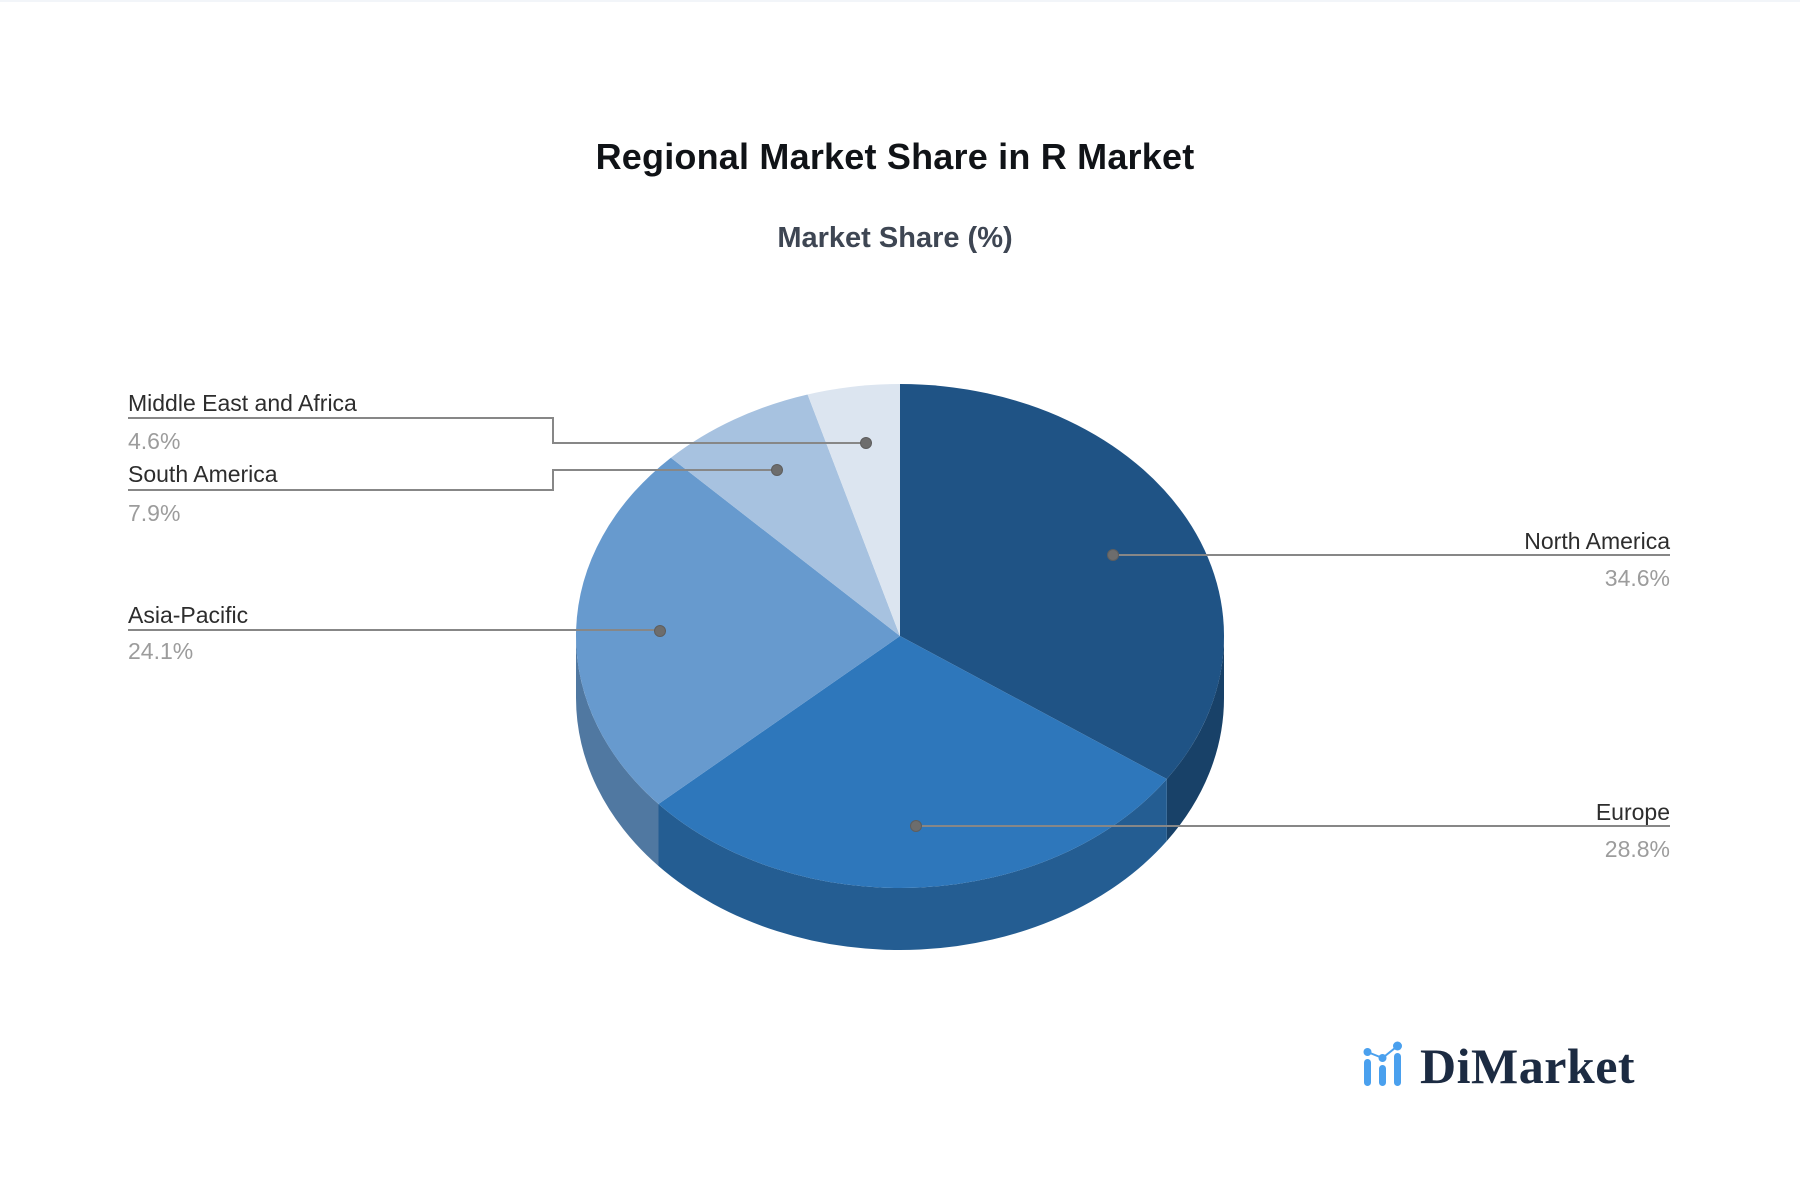  Describe the element at coordinates (900, 1) in the screenshot. I see `top-edge-divider` at that location.